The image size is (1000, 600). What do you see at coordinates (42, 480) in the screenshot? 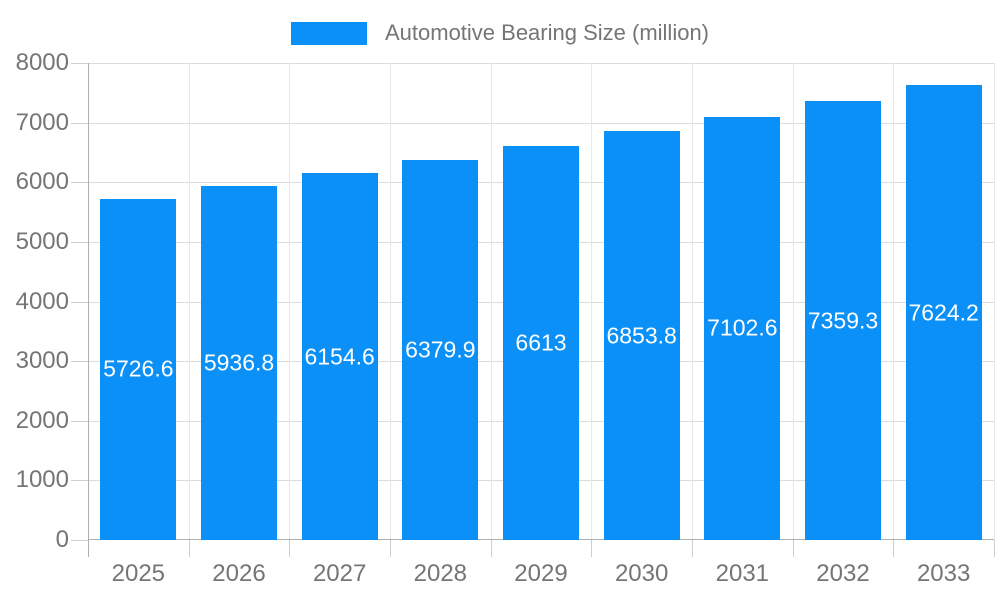
I see `y-tick-label: 1000` at bounding box center [42, 480].